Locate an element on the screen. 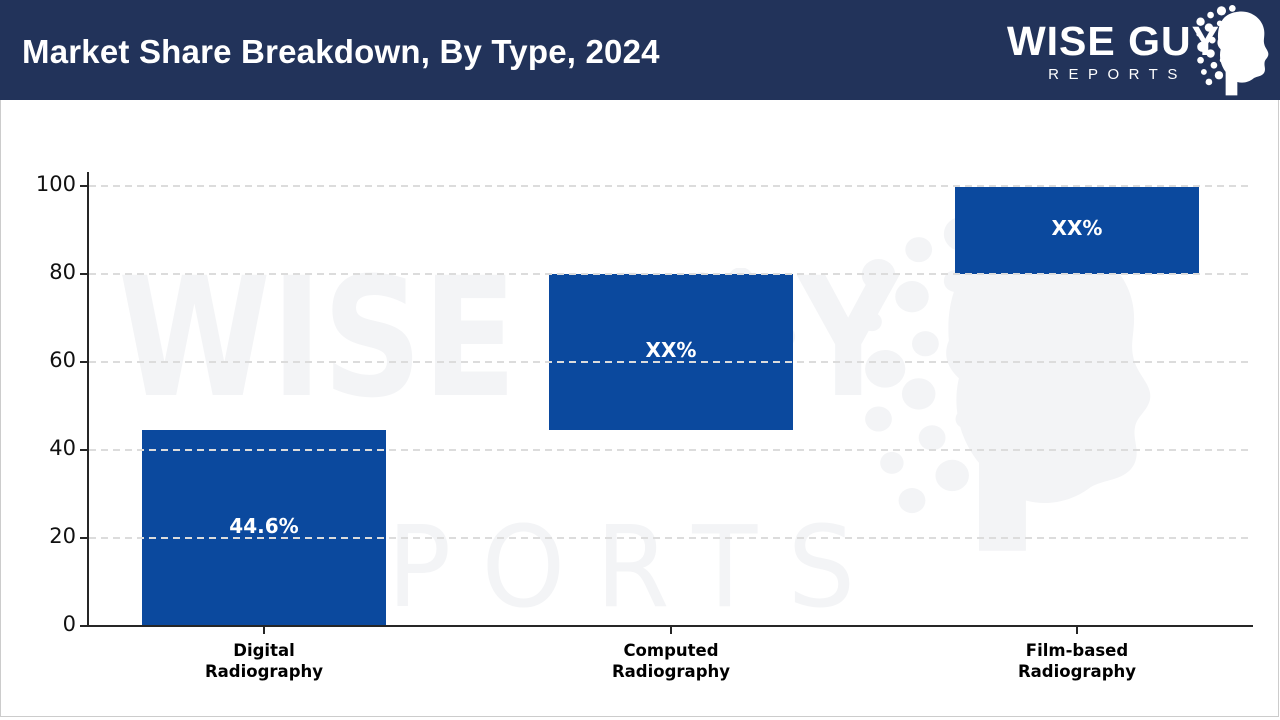  x-category-label: Digital Radiography is located at coordinates (264, 661).